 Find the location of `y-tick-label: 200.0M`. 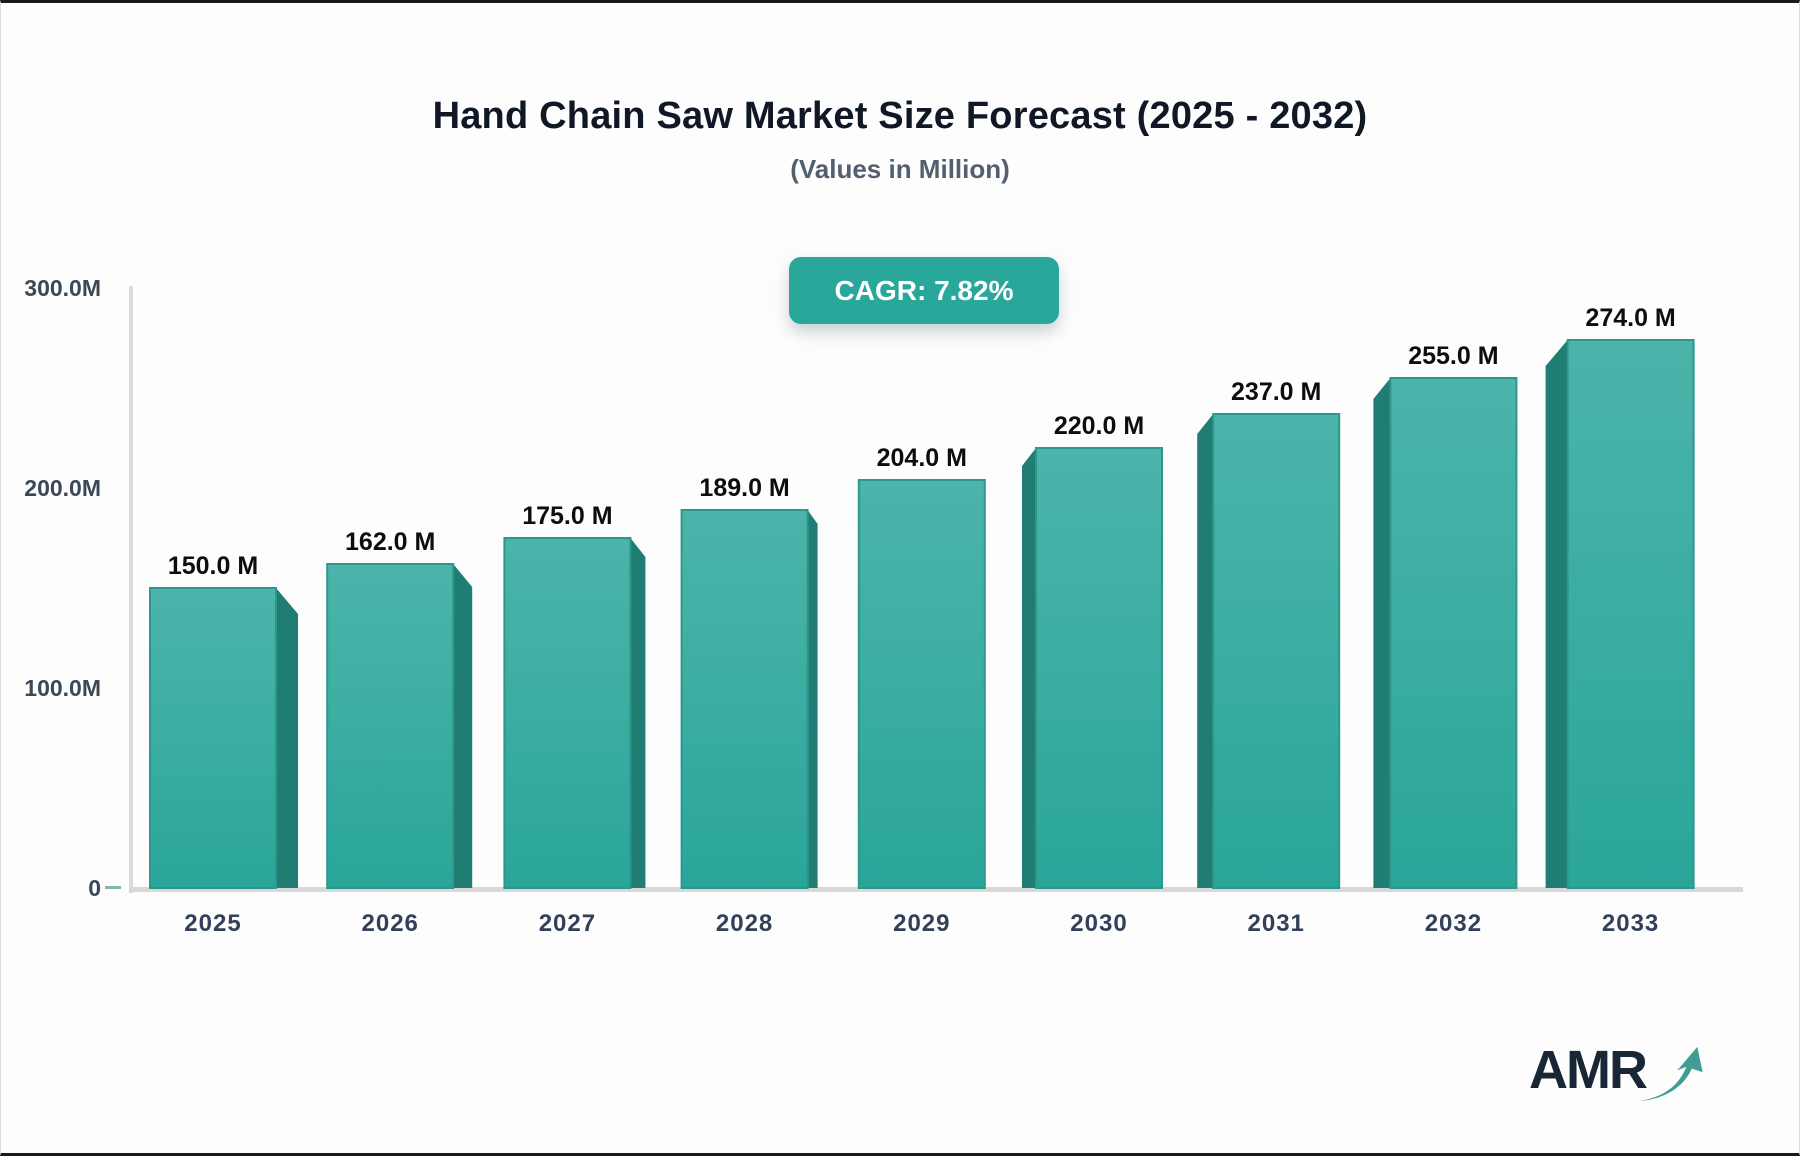

y-tick-label: 200.0M is located at coordinates (62, 488).